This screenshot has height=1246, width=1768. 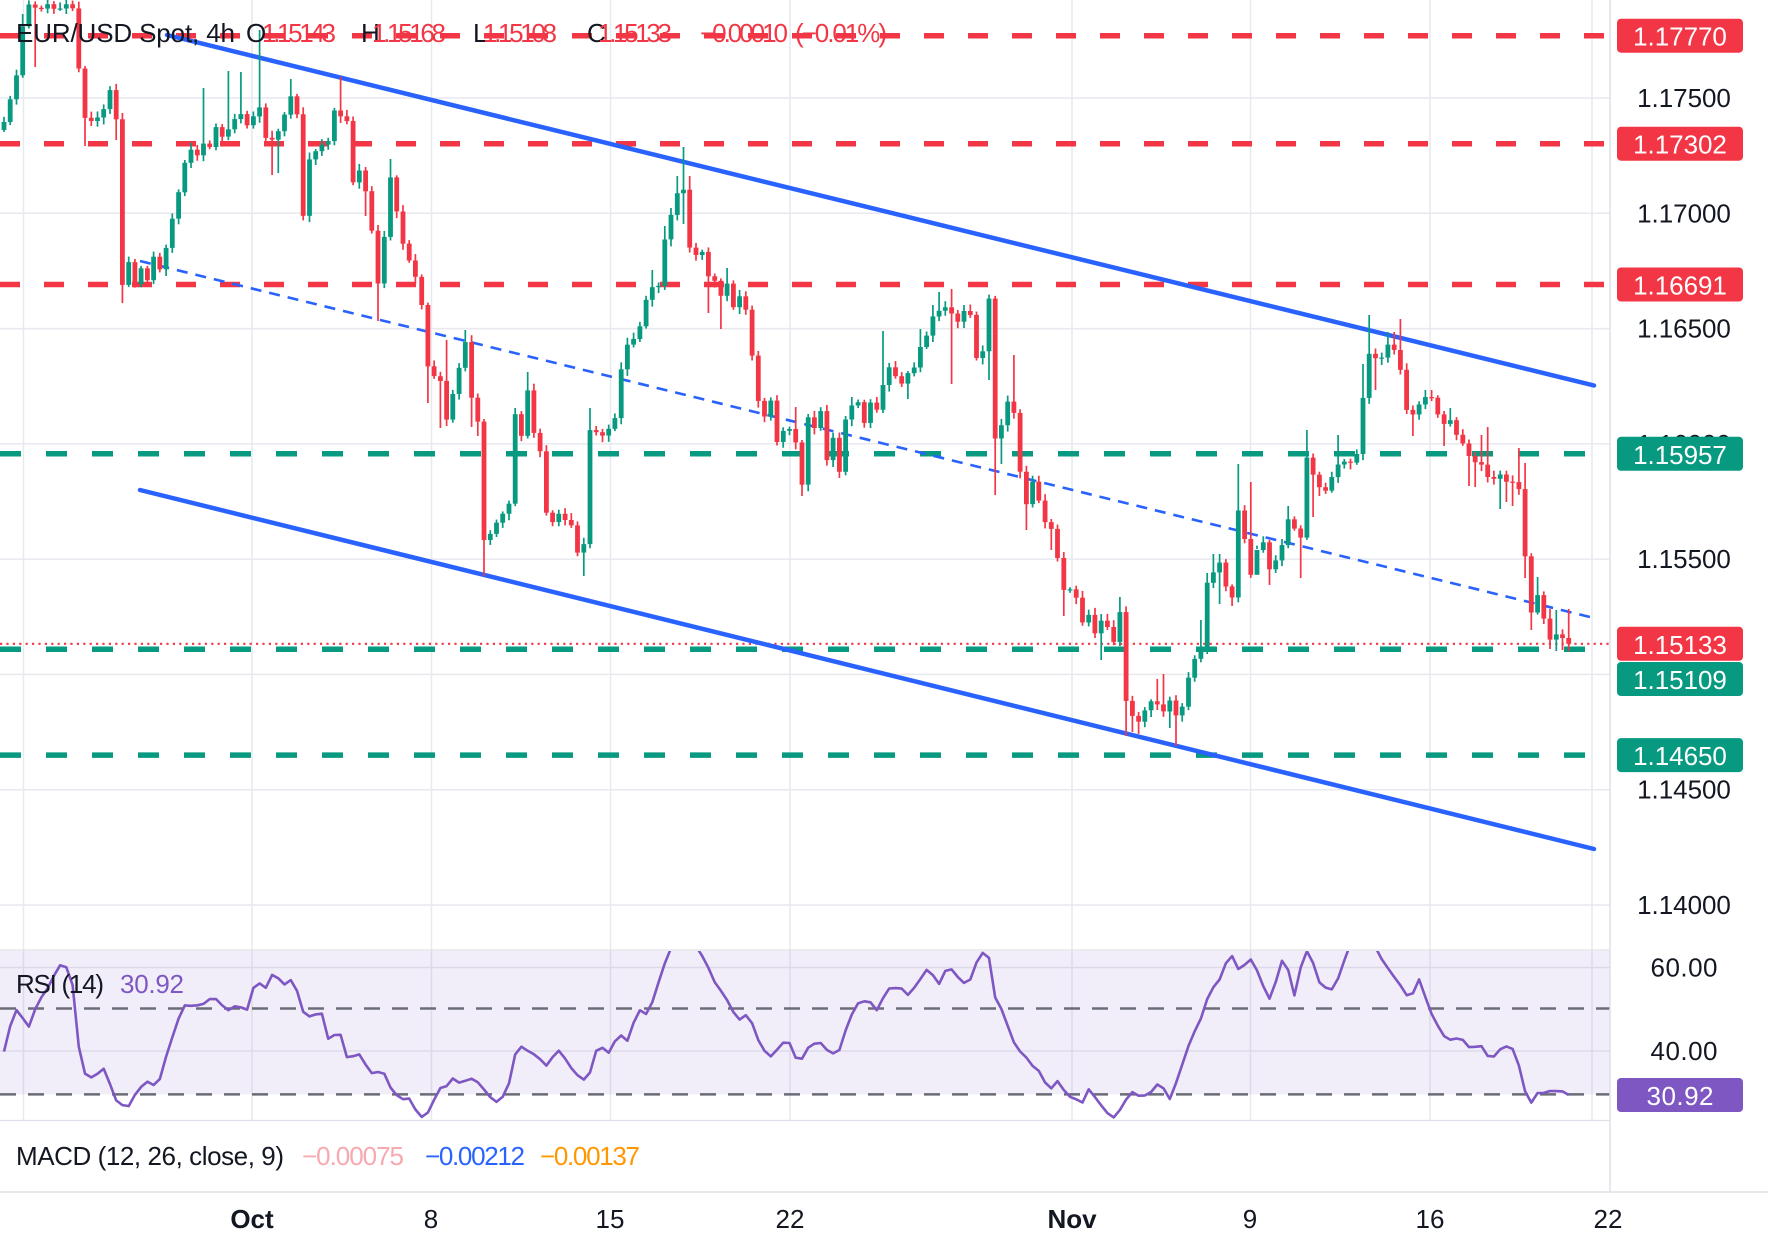 I want to click on svg-text: EUR/USD Spot, 4h, so click(x=125, y=33).